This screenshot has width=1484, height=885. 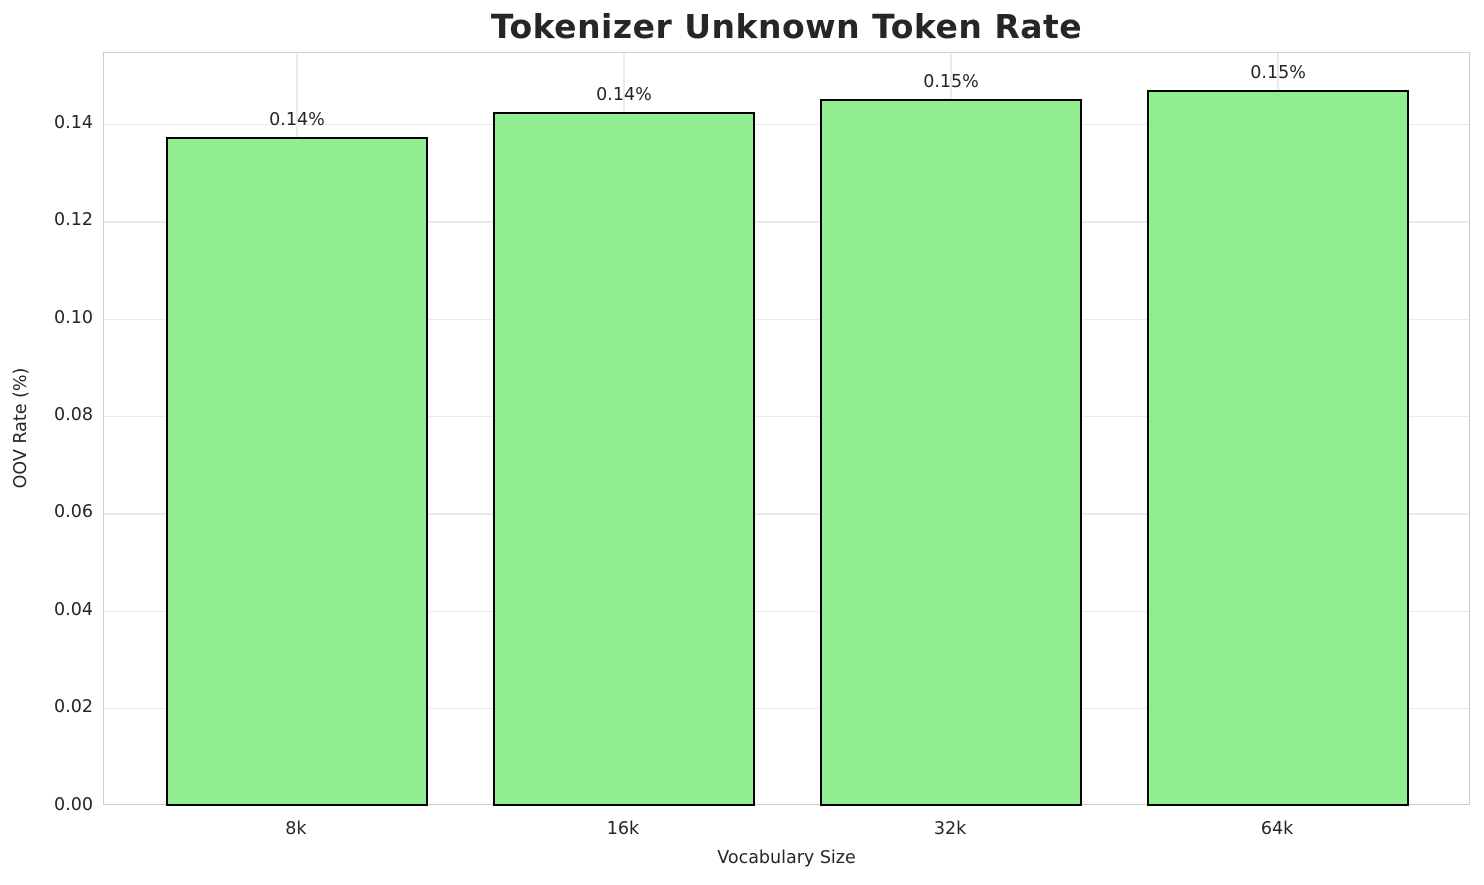 I want to click on x-tick-label: 32k, so click(x=950, y=829).